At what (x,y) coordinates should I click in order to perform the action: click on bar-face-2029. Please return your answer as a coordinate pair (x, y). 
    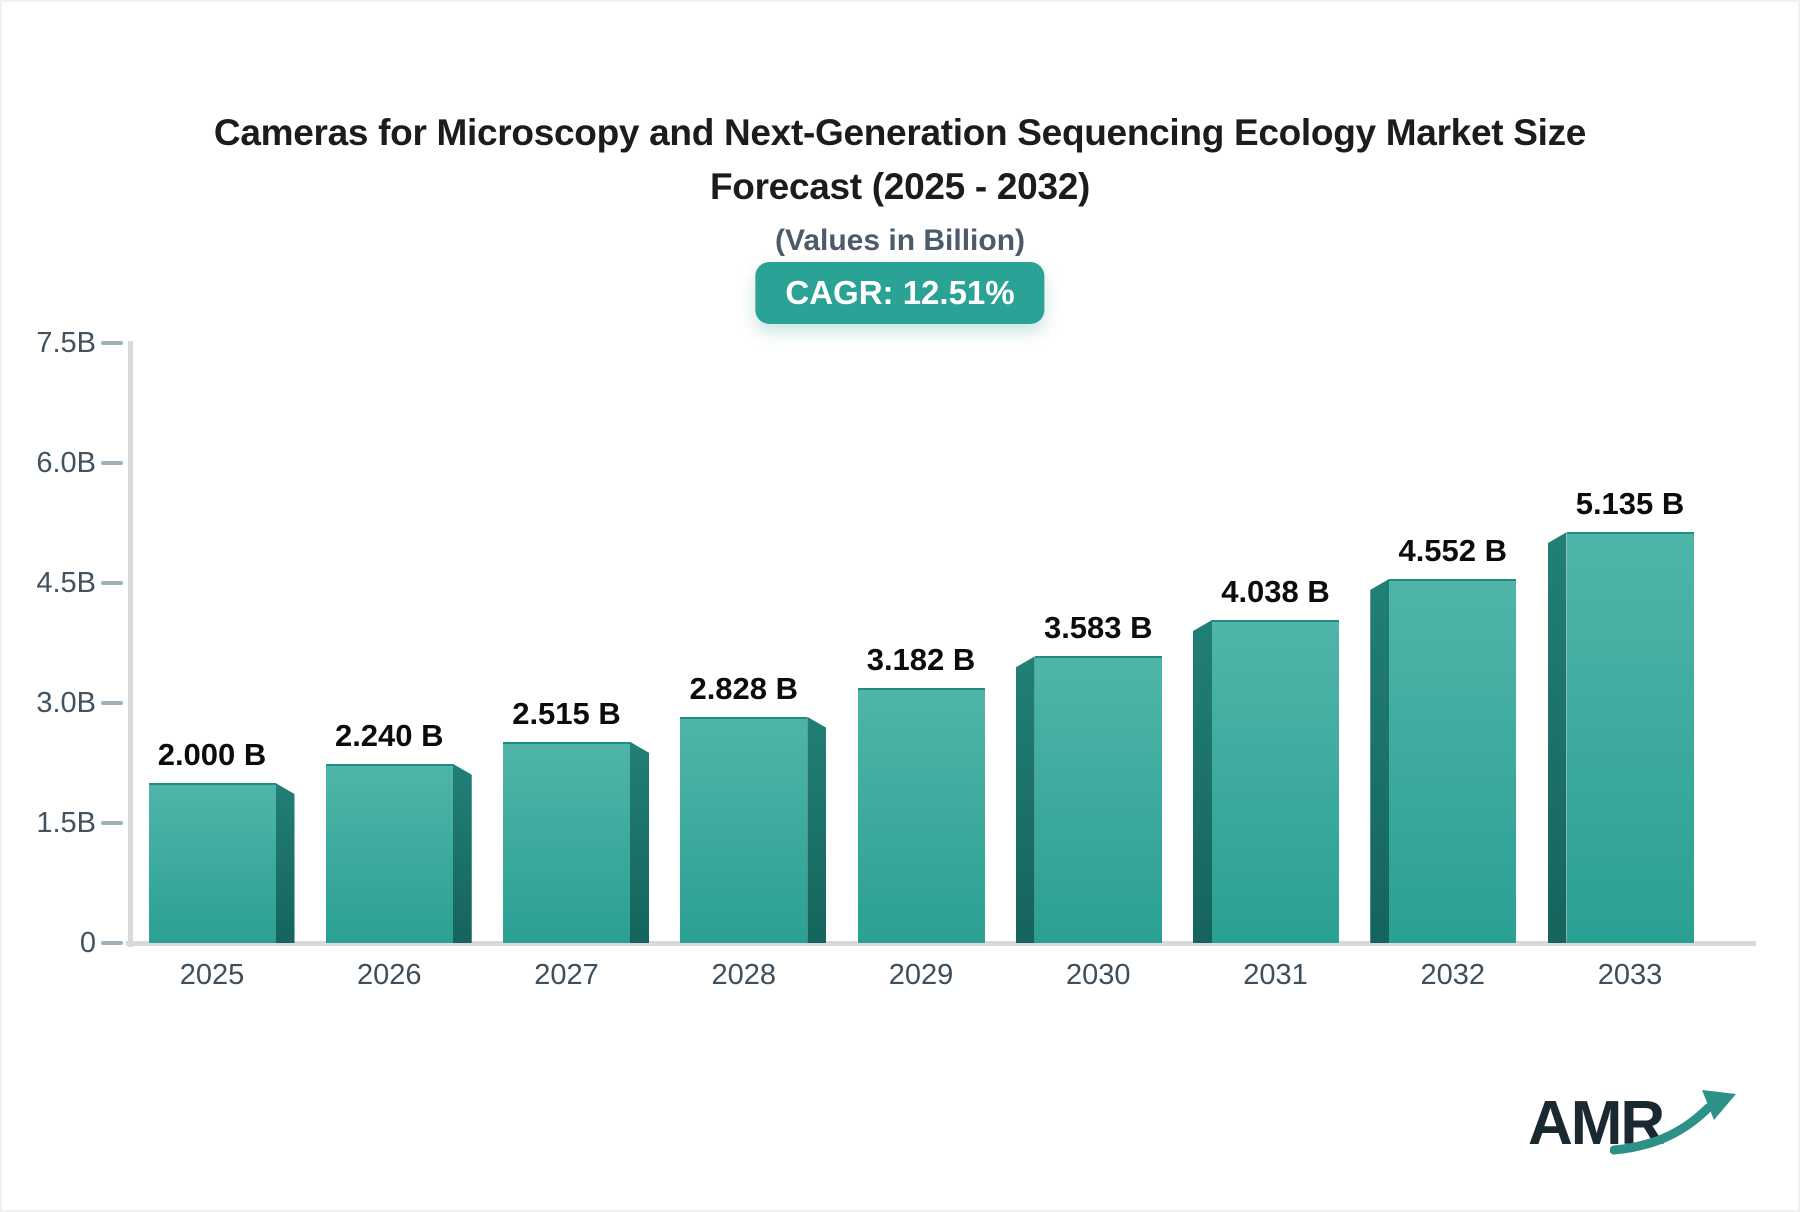
    Looking at the image, I should click on (921, 815).